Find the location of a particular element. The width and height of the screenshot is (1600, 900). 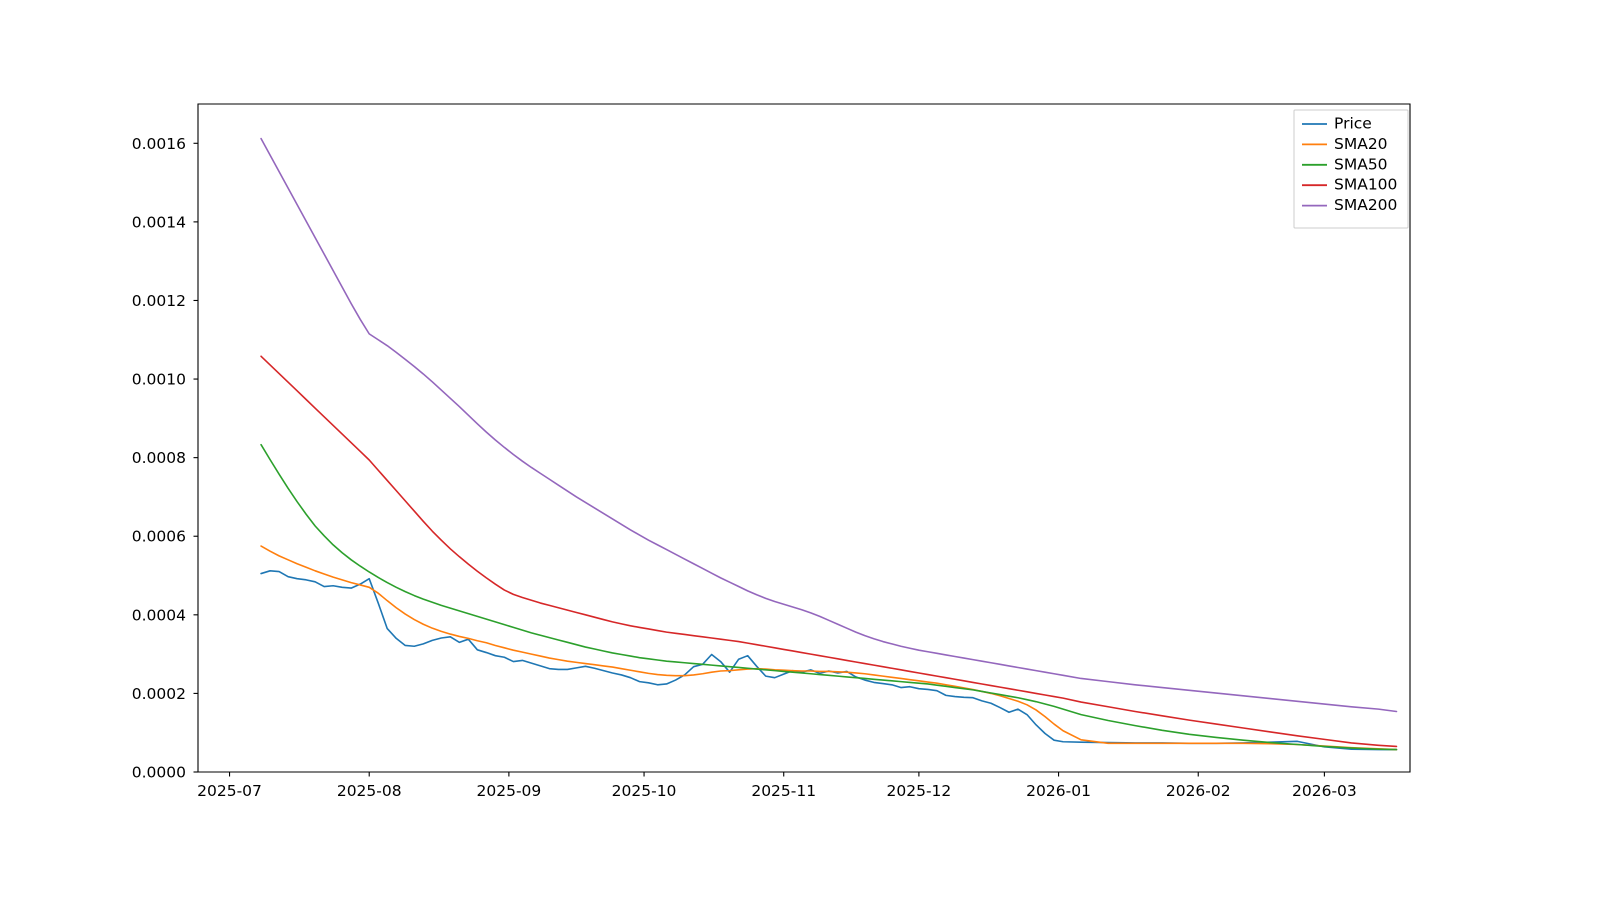

x-tick-label: 2025-07 is located at coordinates (229, 791).